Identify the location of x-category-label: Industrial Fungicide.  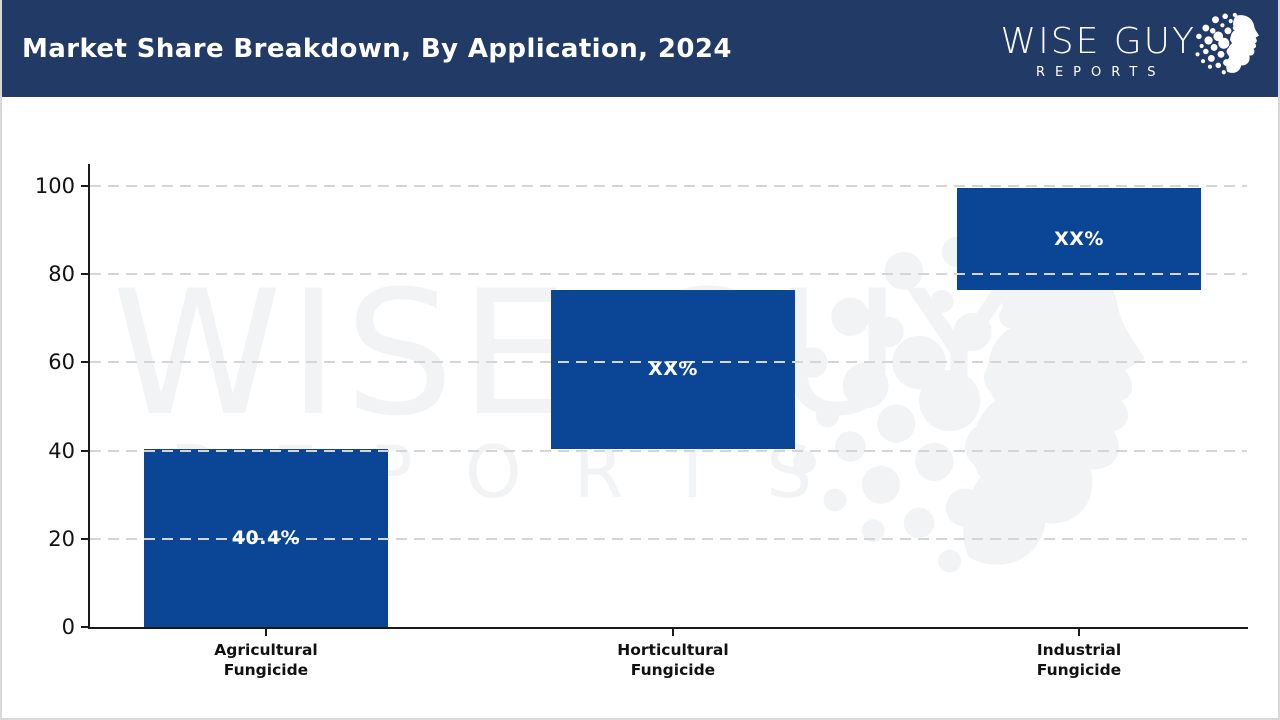
(1079, 660).